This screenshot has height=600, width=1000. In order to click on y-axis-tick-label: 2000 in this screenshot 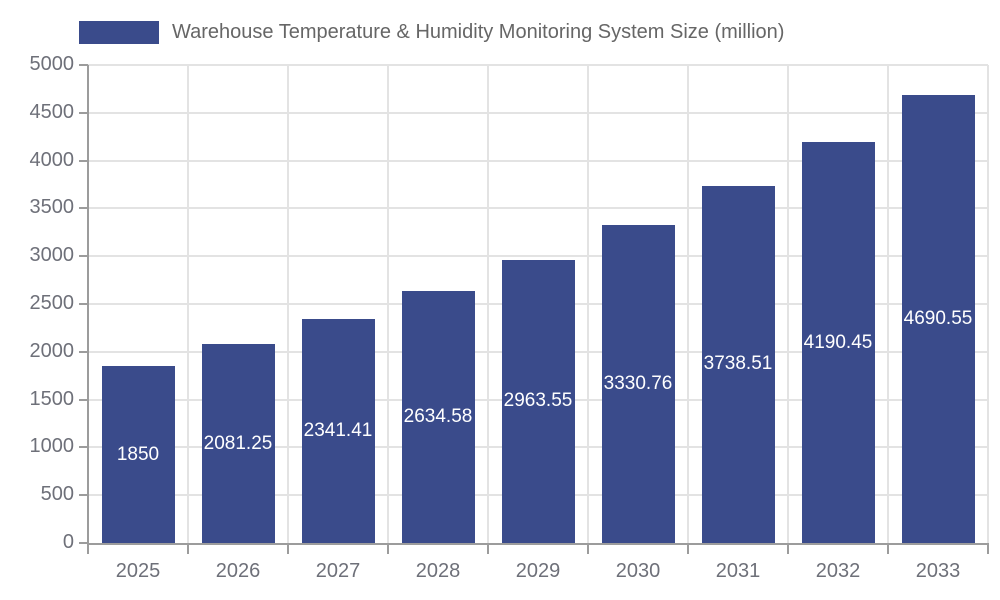, I will do `click(52, 350)`.